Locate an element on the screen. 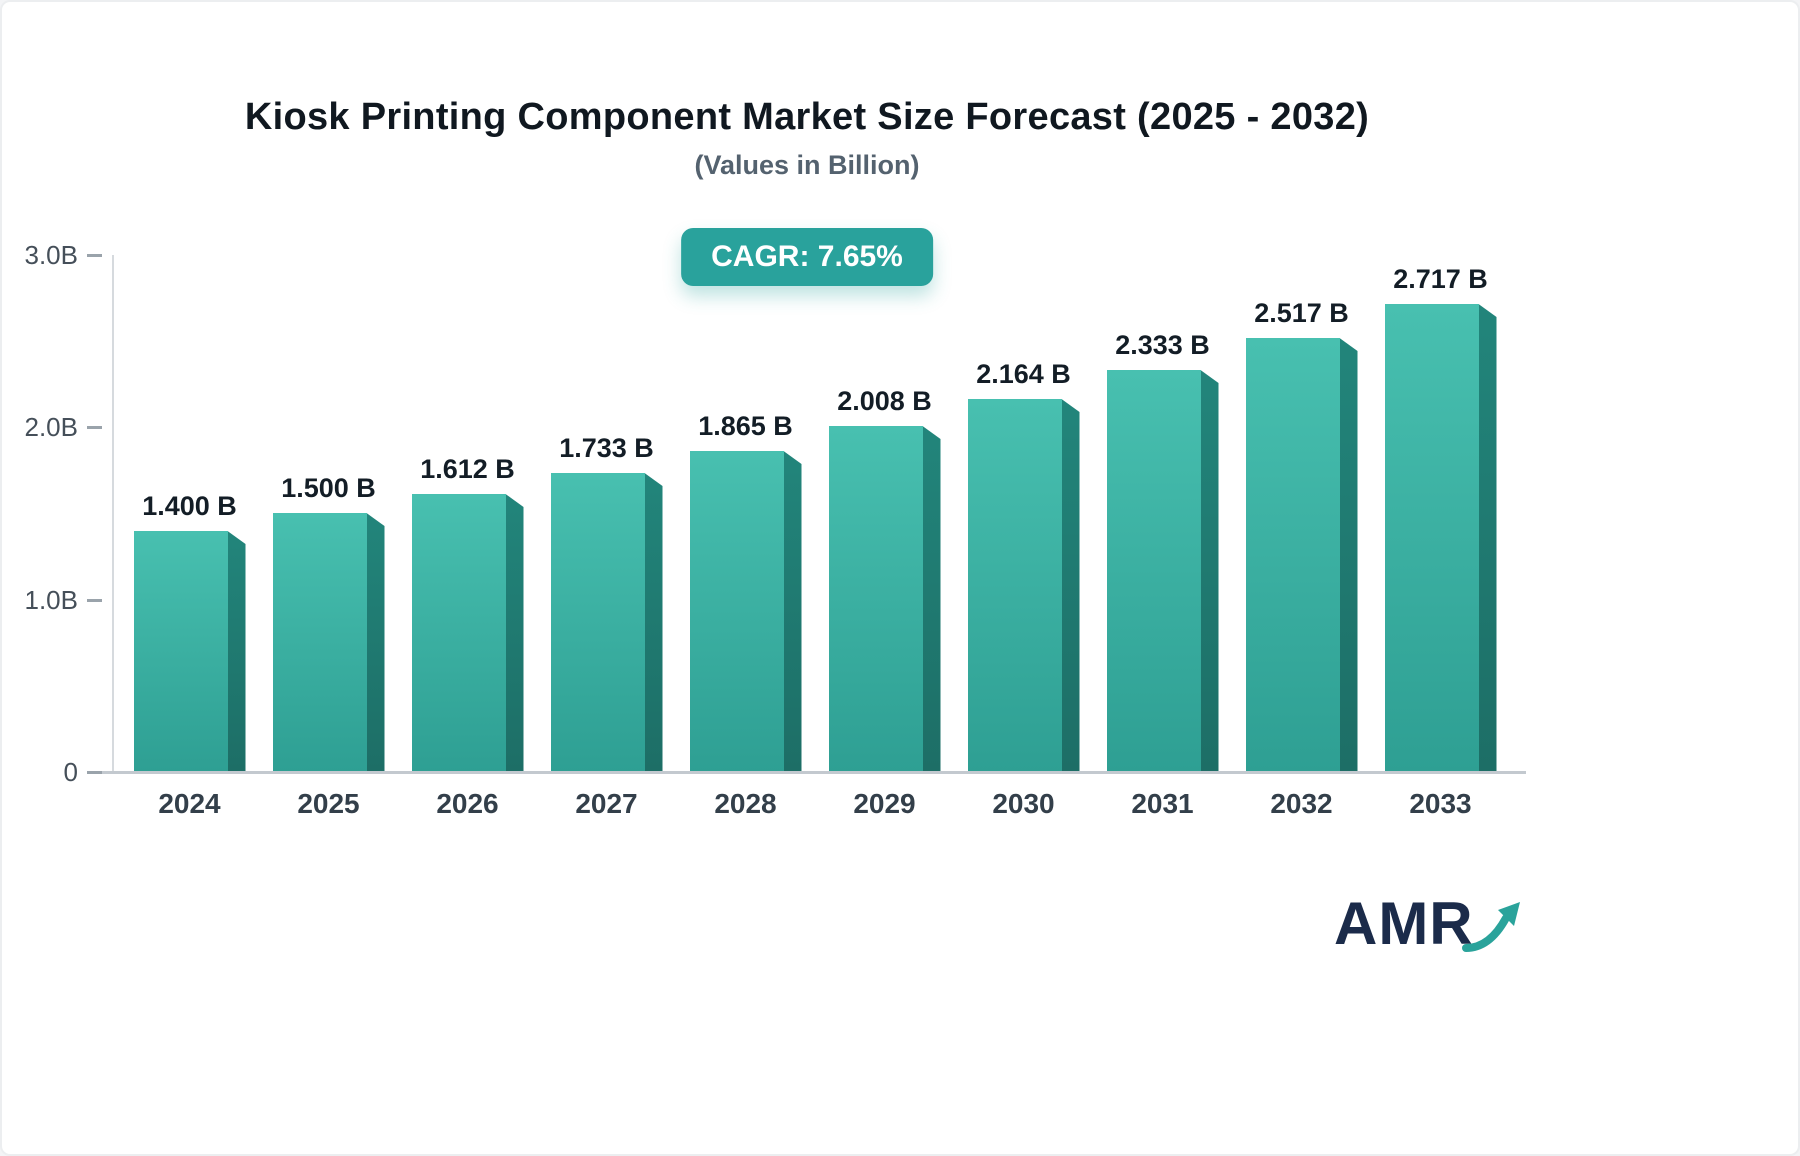 This screenshot has height=1156, width=1800. bar-group: 2.008 B is located at coordinates (885, 579).